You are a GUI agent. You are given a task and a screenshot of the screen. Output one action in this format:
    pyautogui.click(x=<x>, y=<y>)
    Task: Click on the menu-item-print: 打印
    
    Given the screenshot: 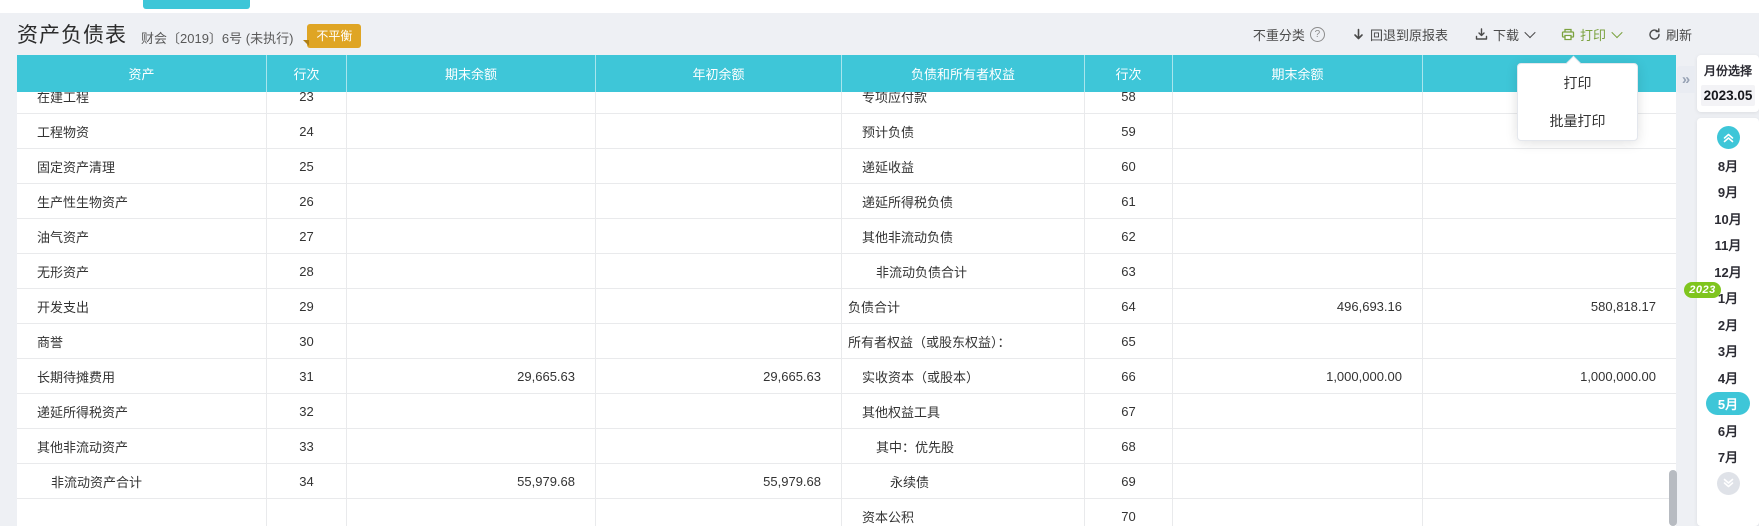 What is the action you would take?
    pyautogui.click(x=1577, y=83)
    